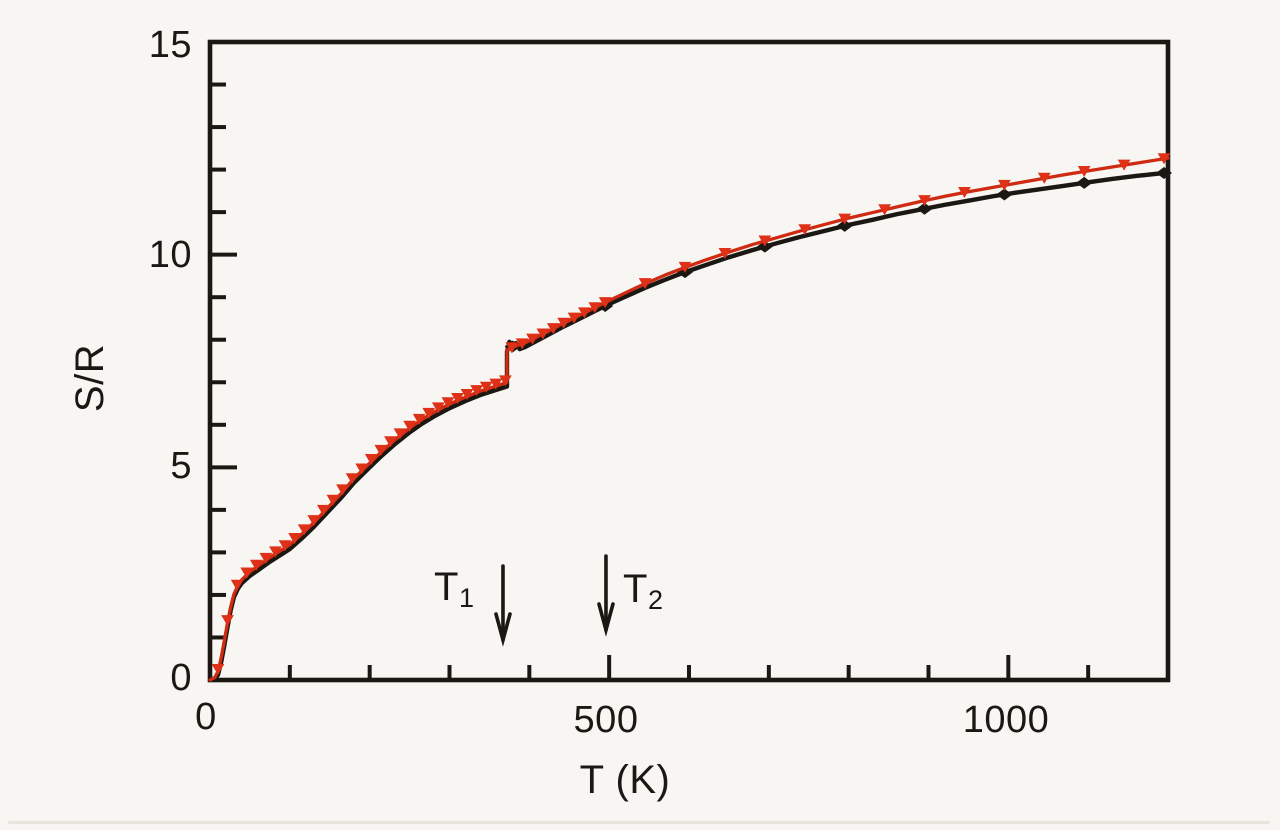 Image resolution: width=1280 pixels, height=830 pixels. What do you see at coordinates (639, 822) in the screenshot?
I see `page-edge-shadow` at bounding box center [639, 822].